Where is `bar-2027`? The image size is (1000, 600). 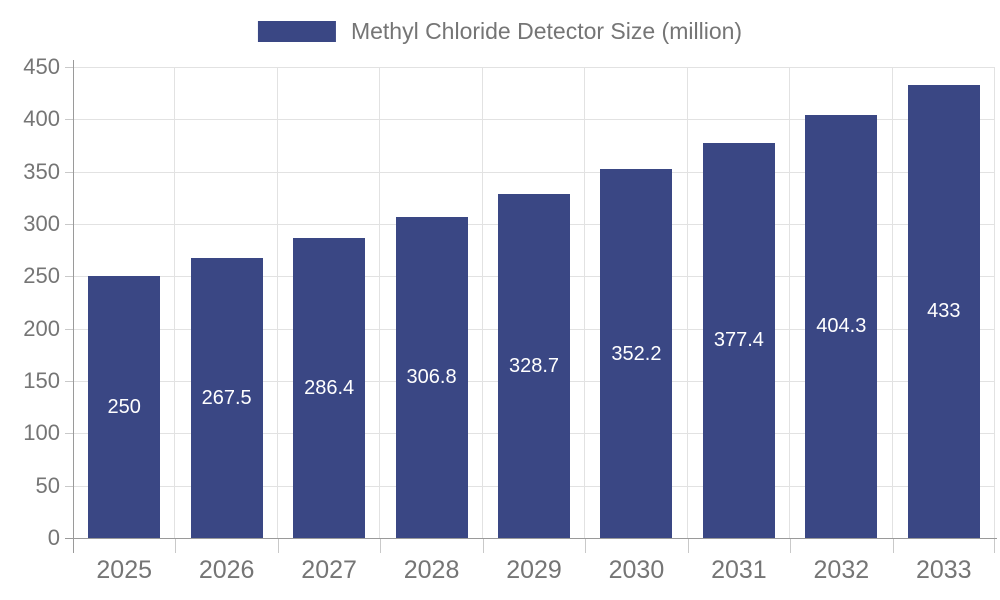 bar-2027 is located at coordinates (329, 388).